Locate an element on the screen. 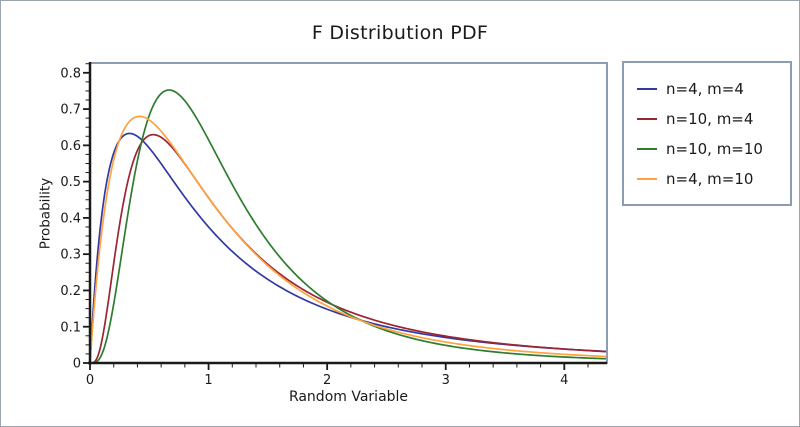  y-axis-label: Probability is located at coordinates (45, 213).